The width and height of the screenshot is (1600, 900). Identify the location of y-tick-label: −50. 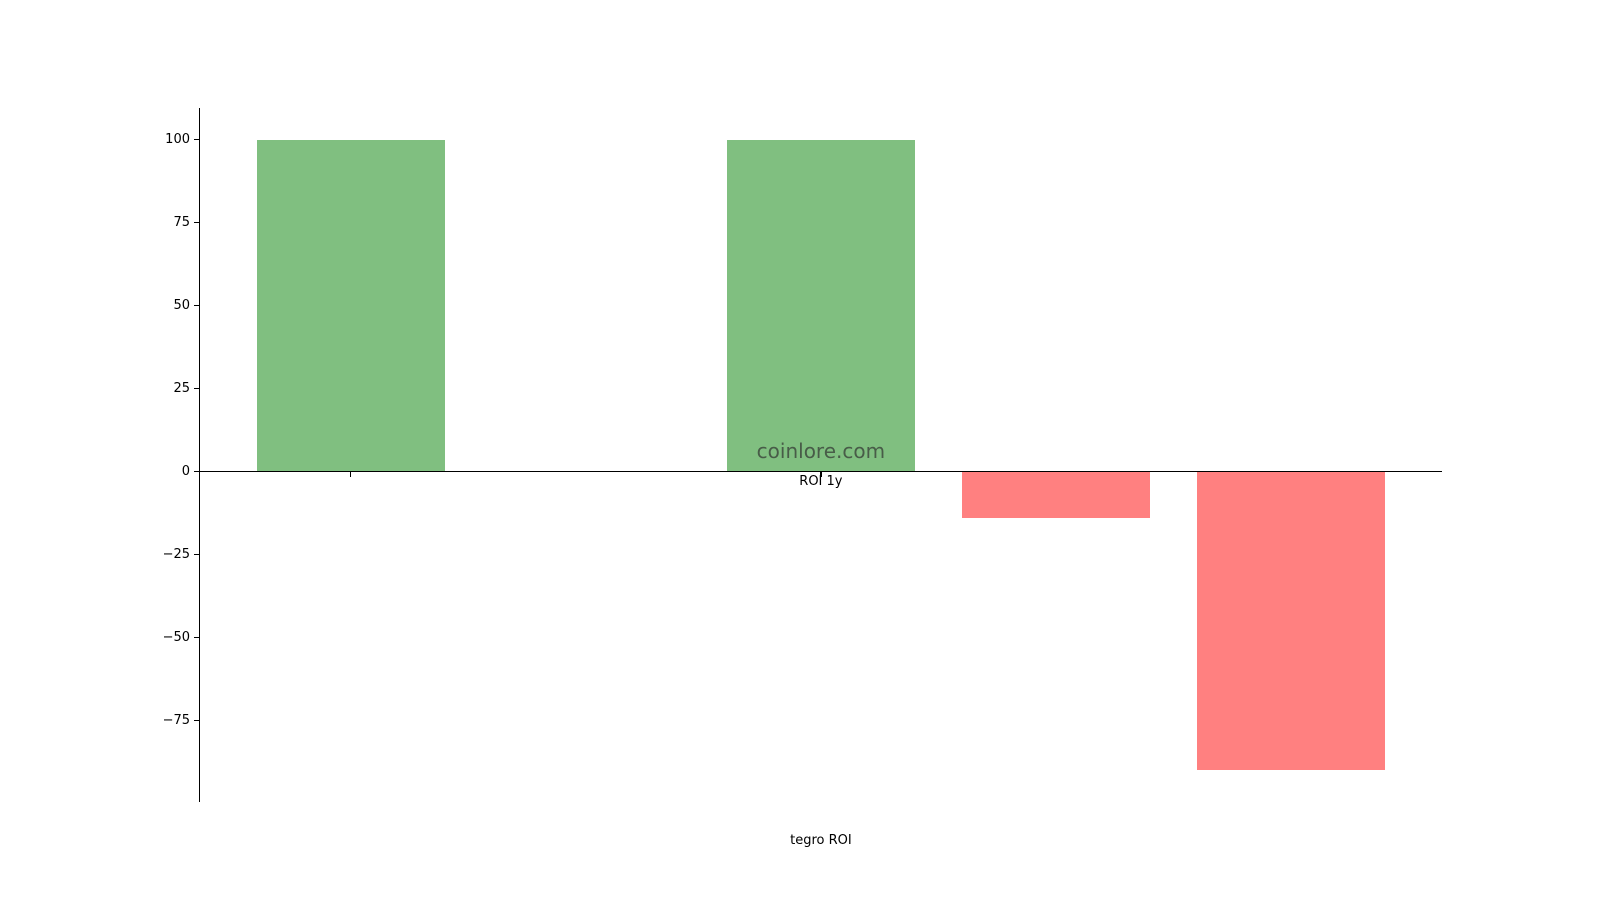
(176, 637).